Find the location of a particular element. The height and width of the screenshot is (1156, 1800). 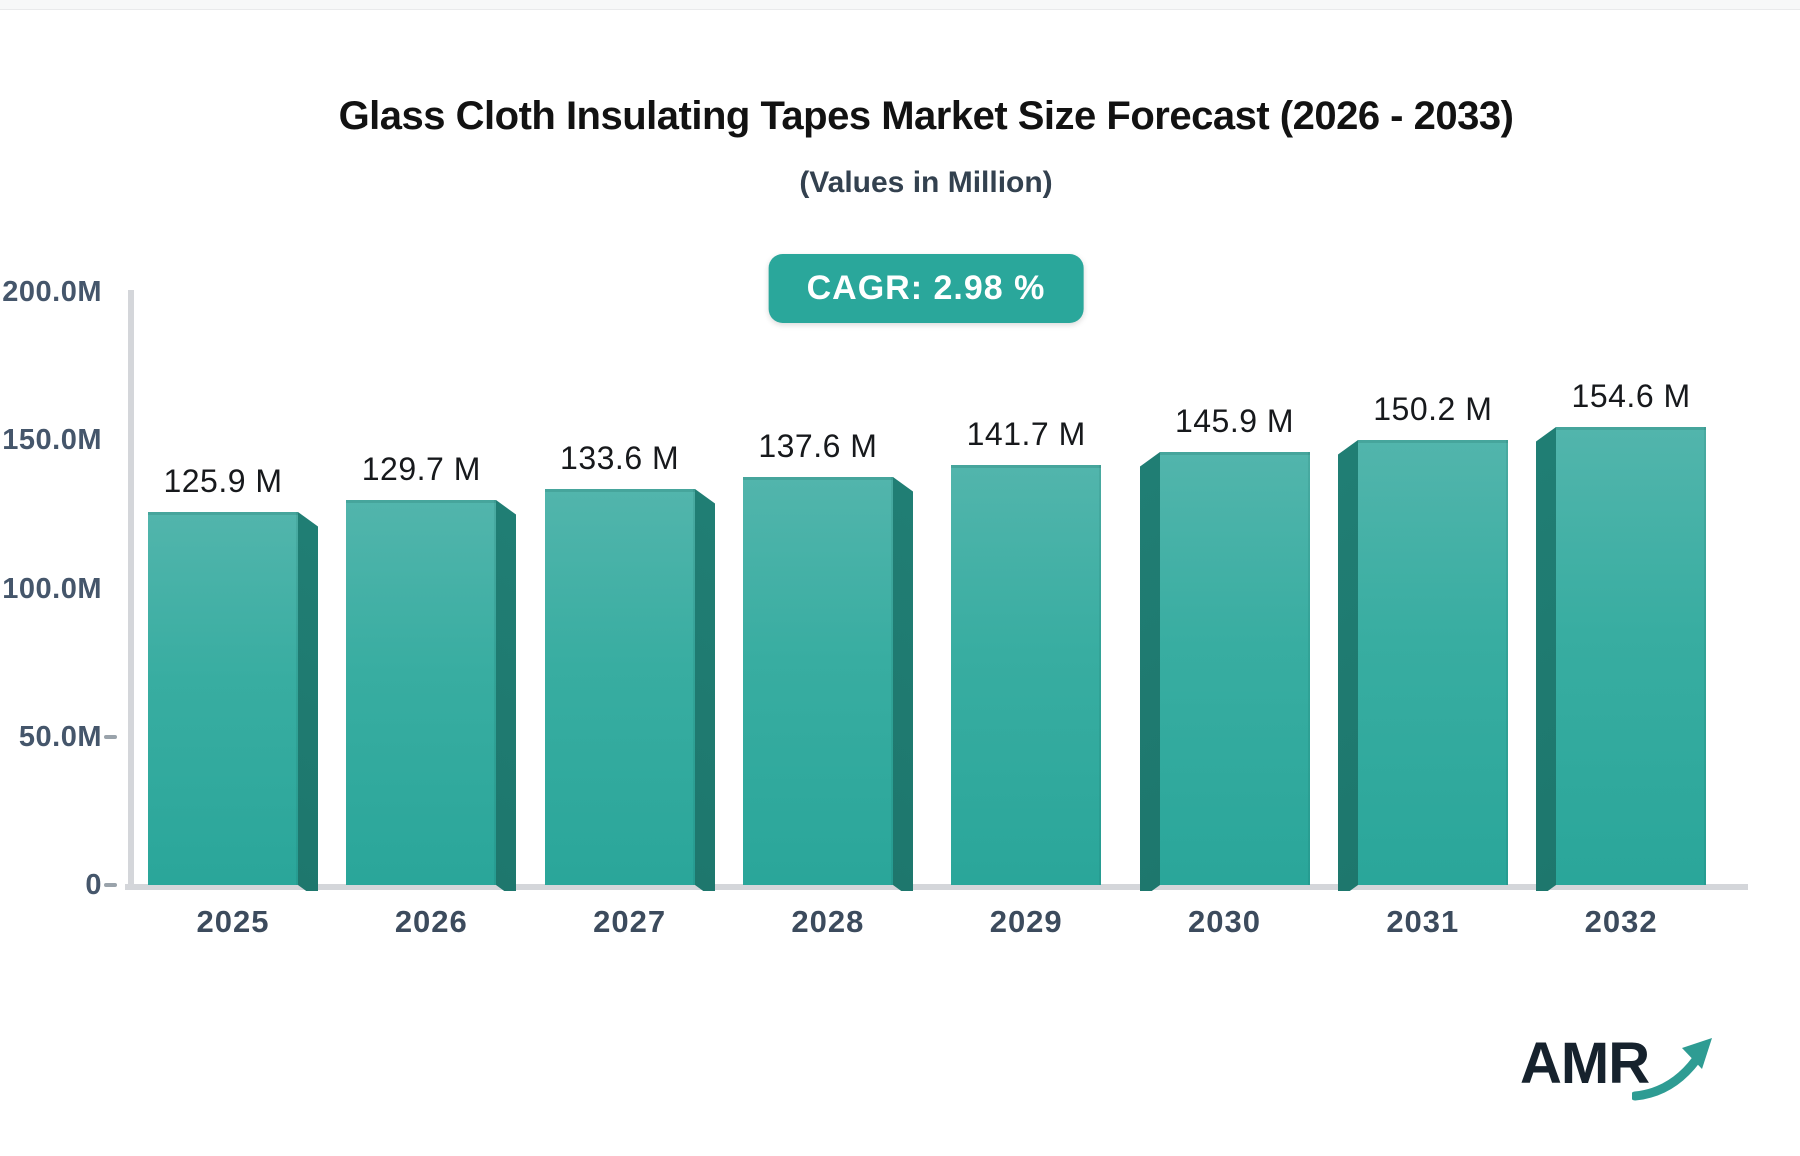

bar-2031 is located at coordinates (1432, 662).